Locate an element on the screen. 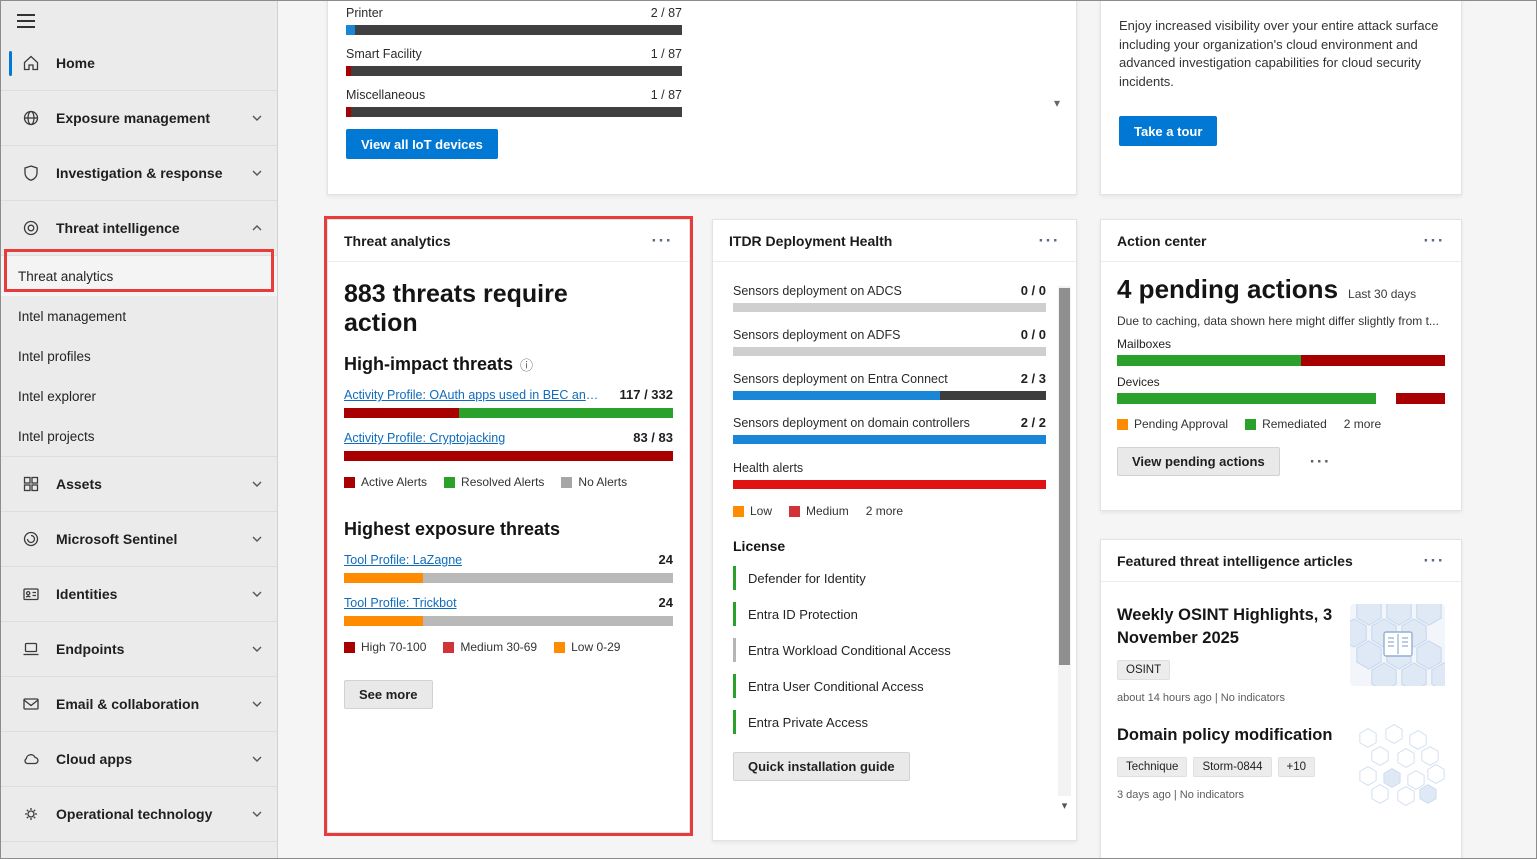 Image resolution: width=1537 pixels, height=859 pixels. action-legend: Pending Approval Remediated 2 more is located at coordinates (1281, 424).